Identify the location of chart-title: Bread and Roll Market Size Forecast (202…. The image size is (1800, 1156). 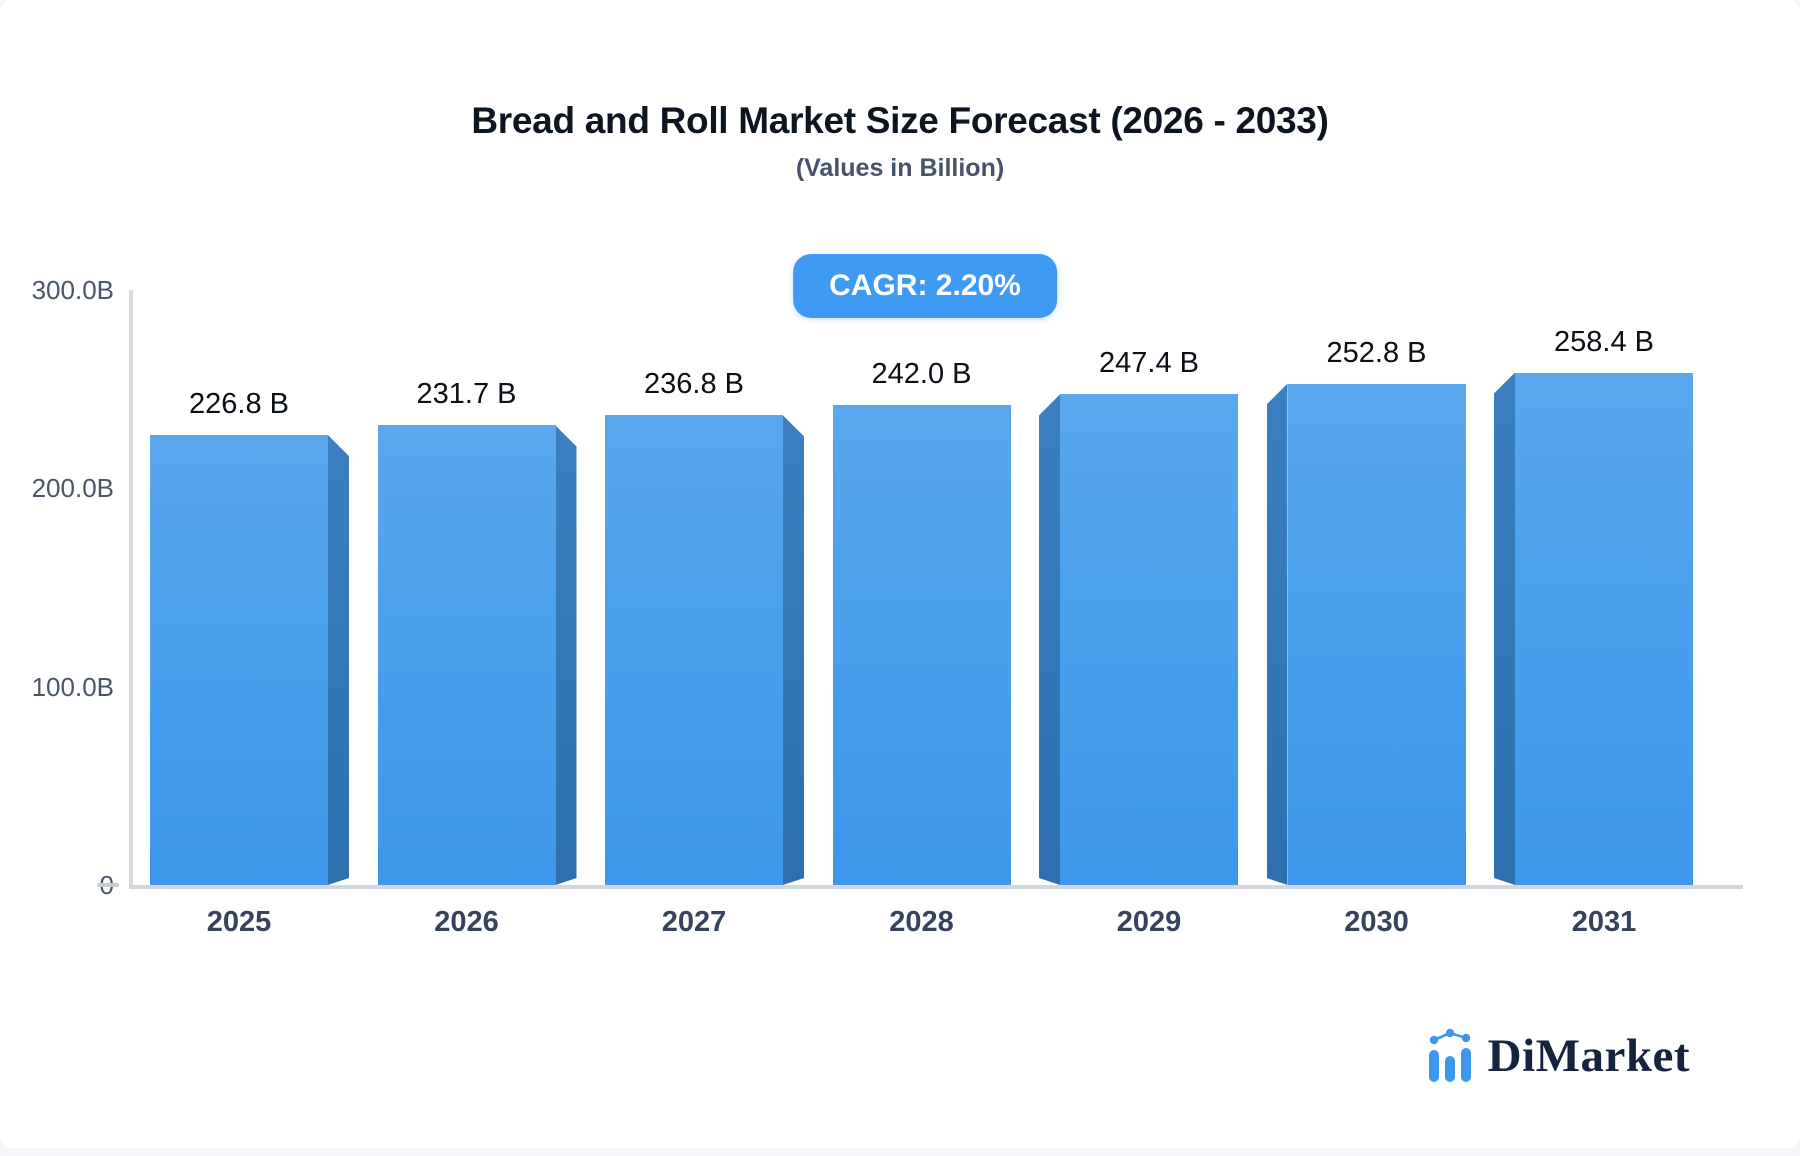
(900, 120).